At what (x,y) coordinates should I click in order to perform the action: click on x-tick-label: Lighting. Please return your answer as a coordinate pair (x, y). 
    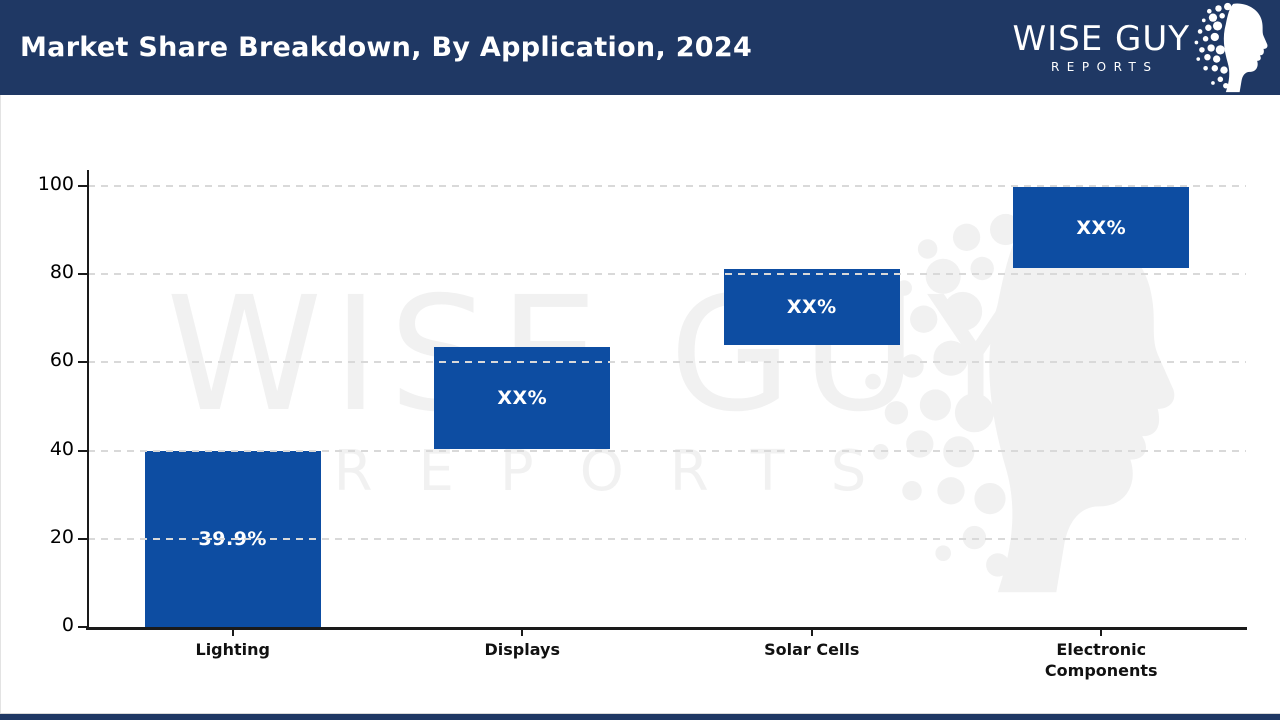
    Looking at the image, I should click on (233, 649).